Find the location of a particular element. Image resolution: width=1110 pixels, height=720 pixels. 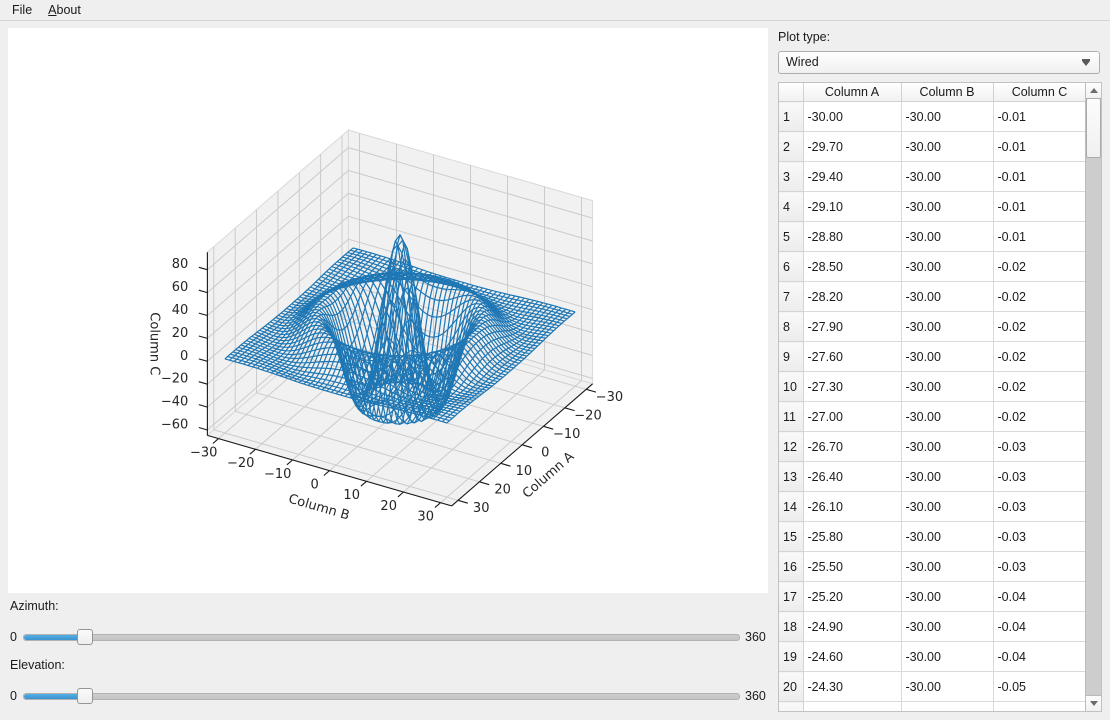

elevation-slider-handle is located at coordinates (84, 696).